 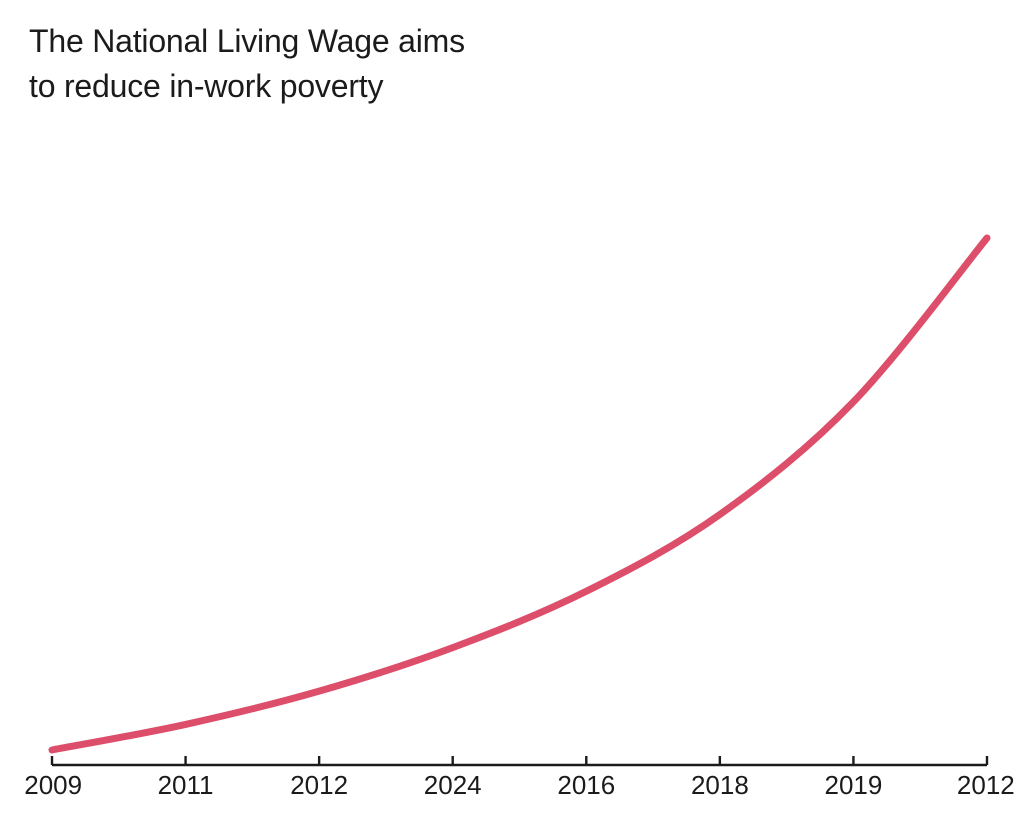 I want to click on x-axis-label-7: 2012, so click(x=985, y=785).